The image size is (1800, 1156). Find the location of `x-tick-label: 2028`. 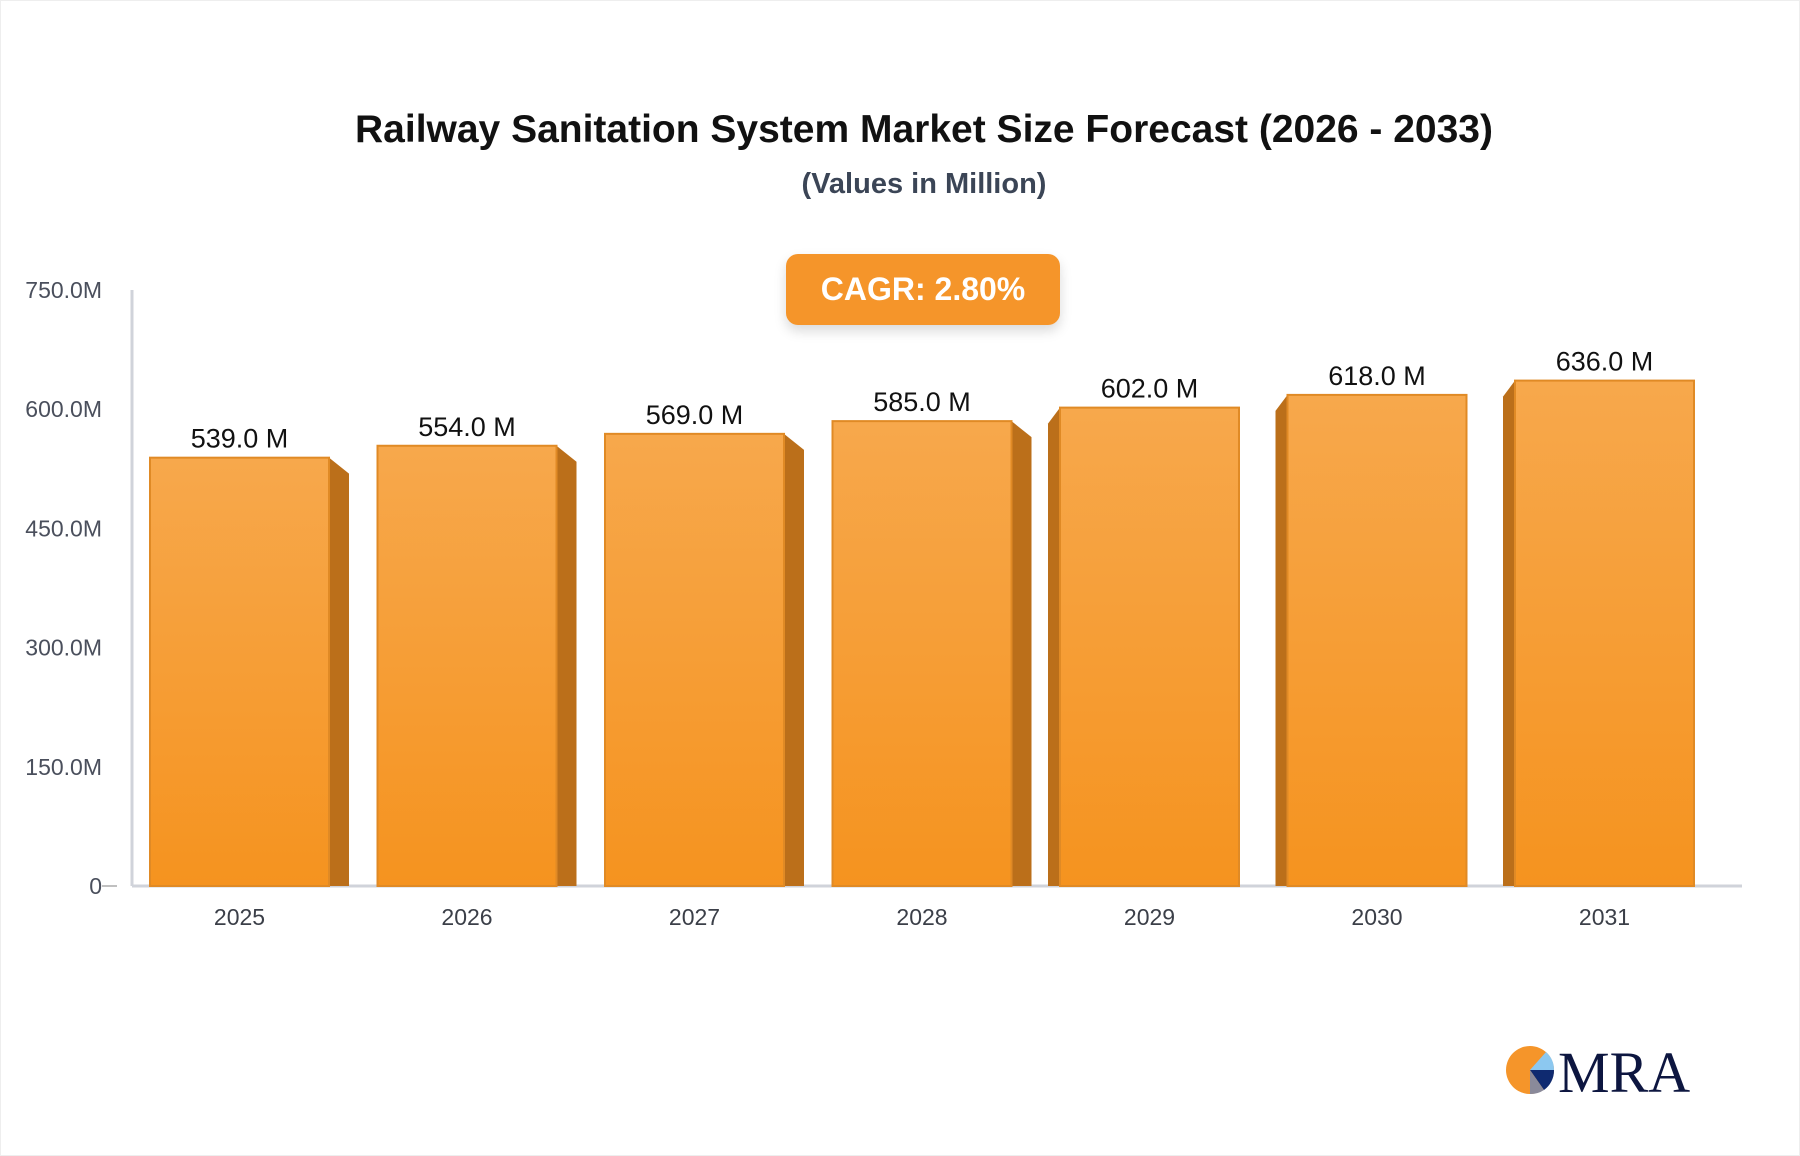

x-tick-label: 2028 is located at coordinates (921, 917).